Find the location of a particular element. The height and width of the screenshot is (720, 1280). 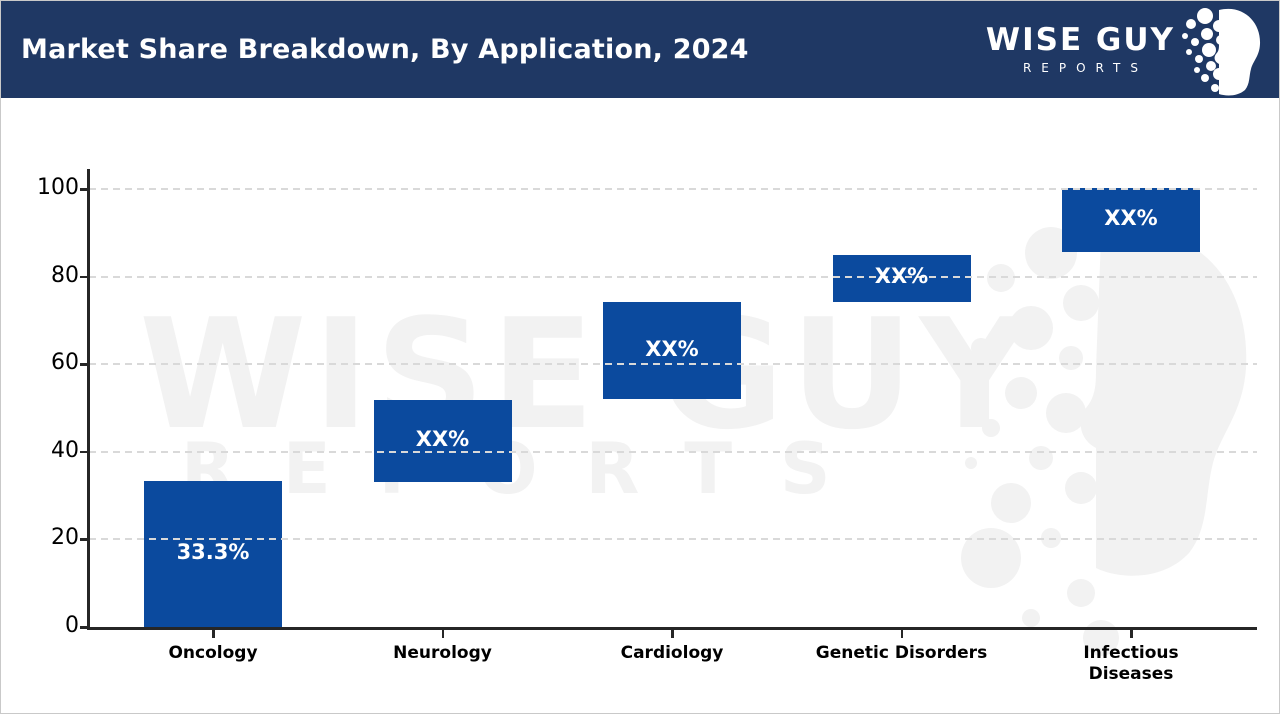

watermark-reports: REPORTS is located at coordinates (530, 469).